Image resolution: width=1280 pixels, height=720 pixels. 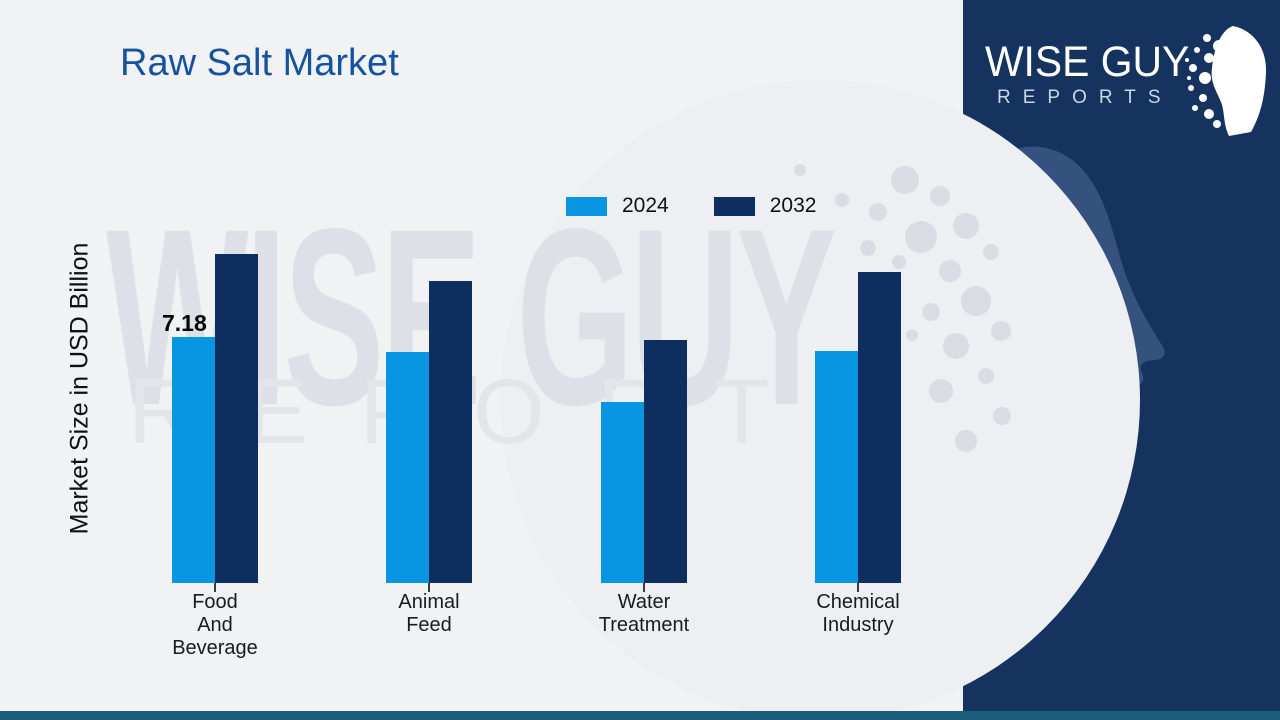 I want to click on legend-item-2024: 2024, so click(x=617, y=206).